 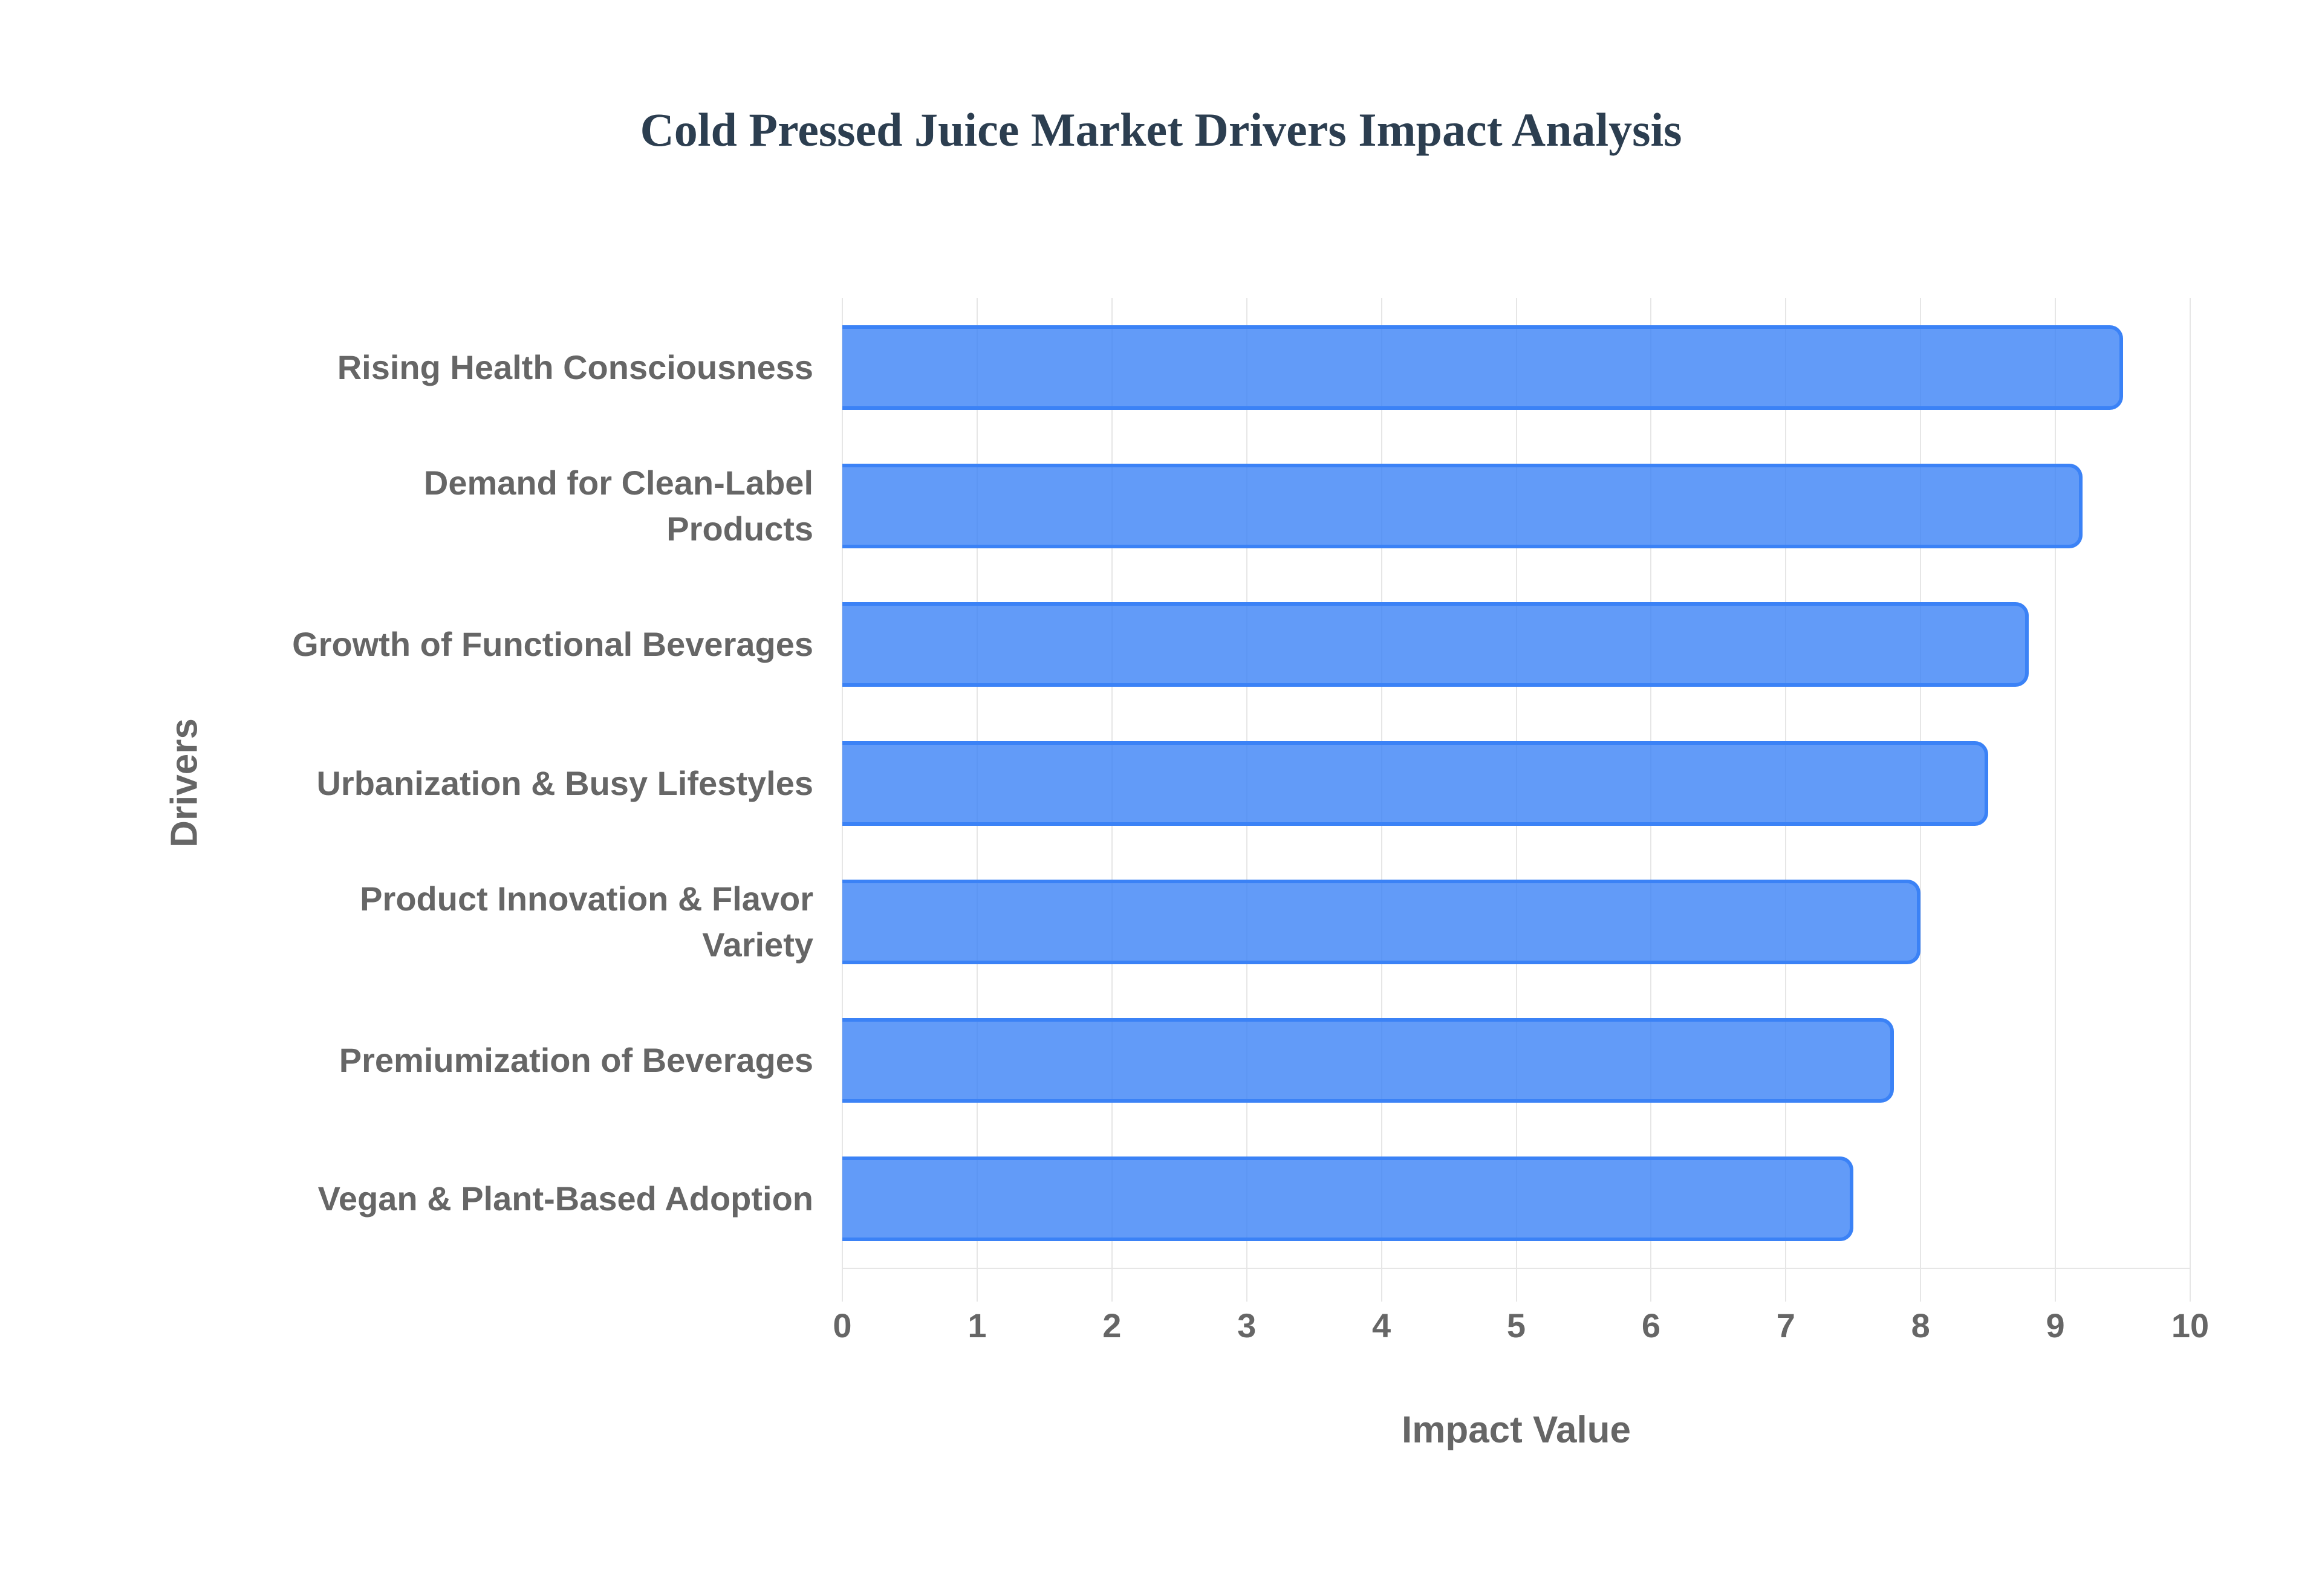 I want to click on y-tick-label: Rising Health Consciousness, so click(x=575, y=367).